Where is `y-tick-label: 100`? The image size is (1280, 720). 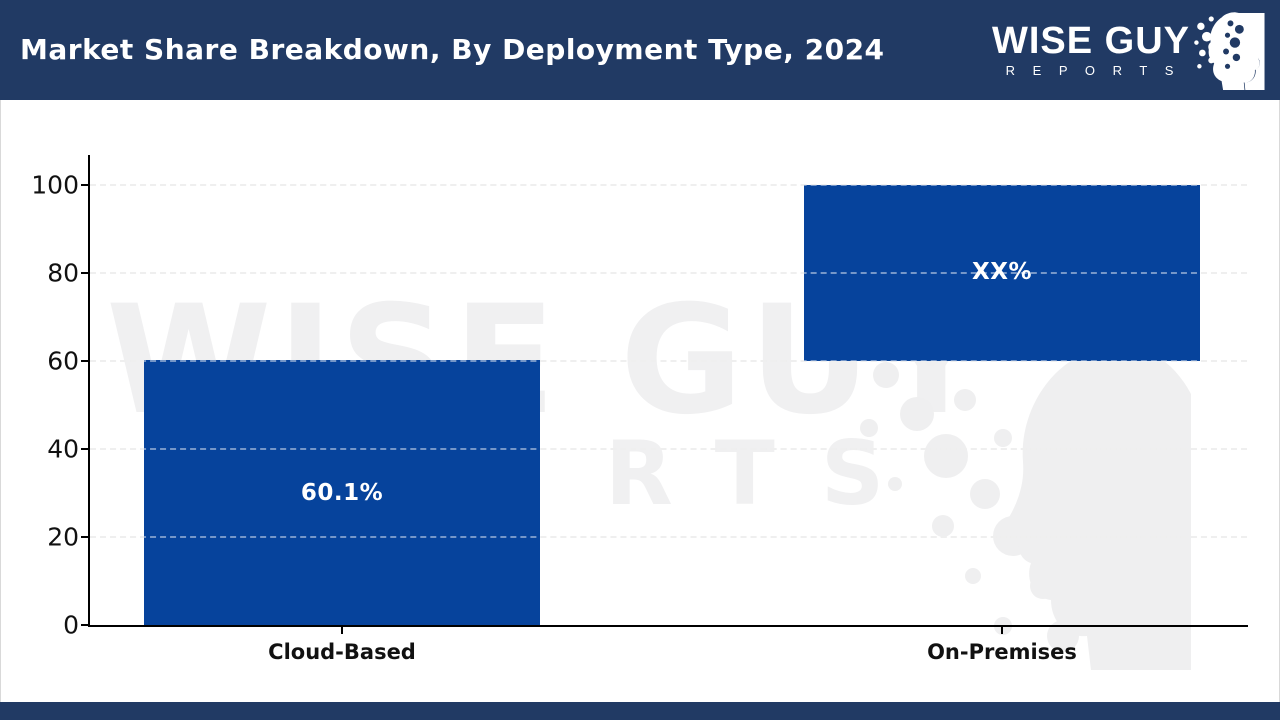 y-tick-label: 100 is located at coordinates (55, 185).